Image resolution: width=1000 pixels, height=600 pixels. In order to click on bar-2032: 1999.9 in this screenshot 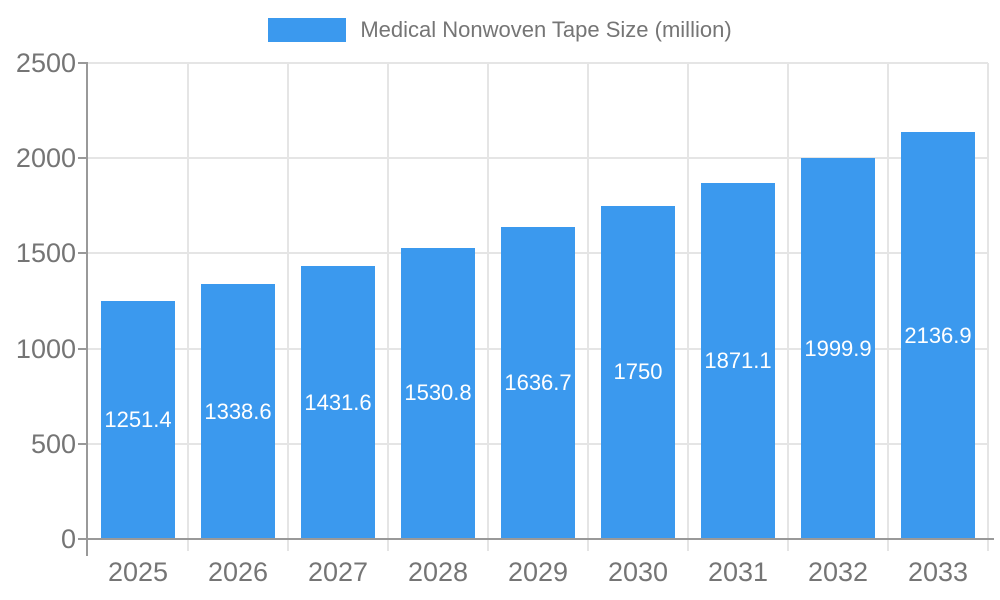, I will do `click(838, 348)`.